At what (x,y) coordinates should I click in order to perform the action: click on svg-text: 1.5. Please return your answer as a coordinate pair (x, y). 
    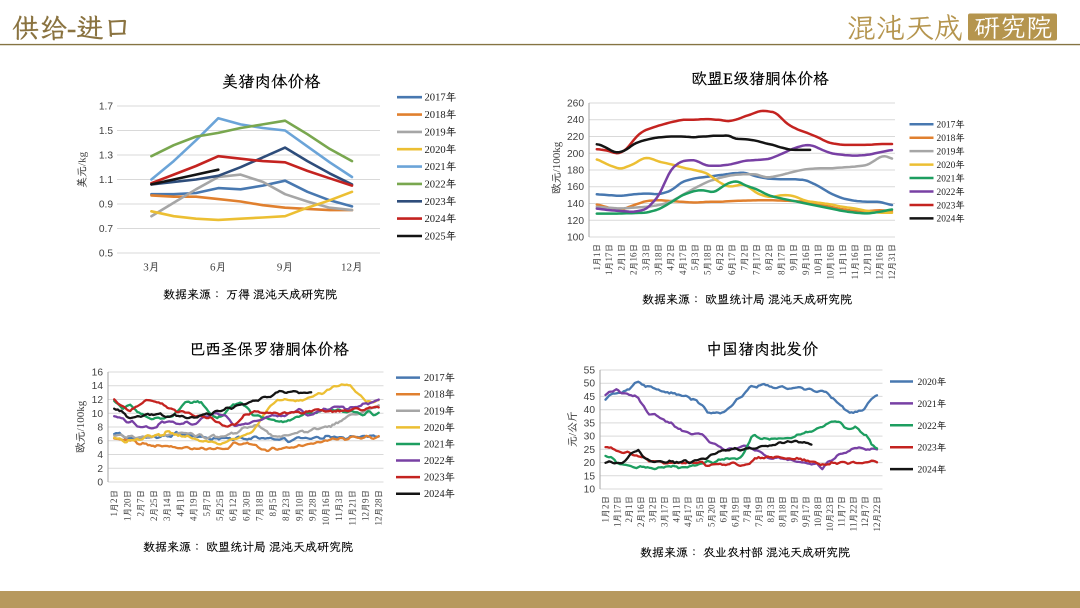
    Looking at the image, I should click on (106, 131).